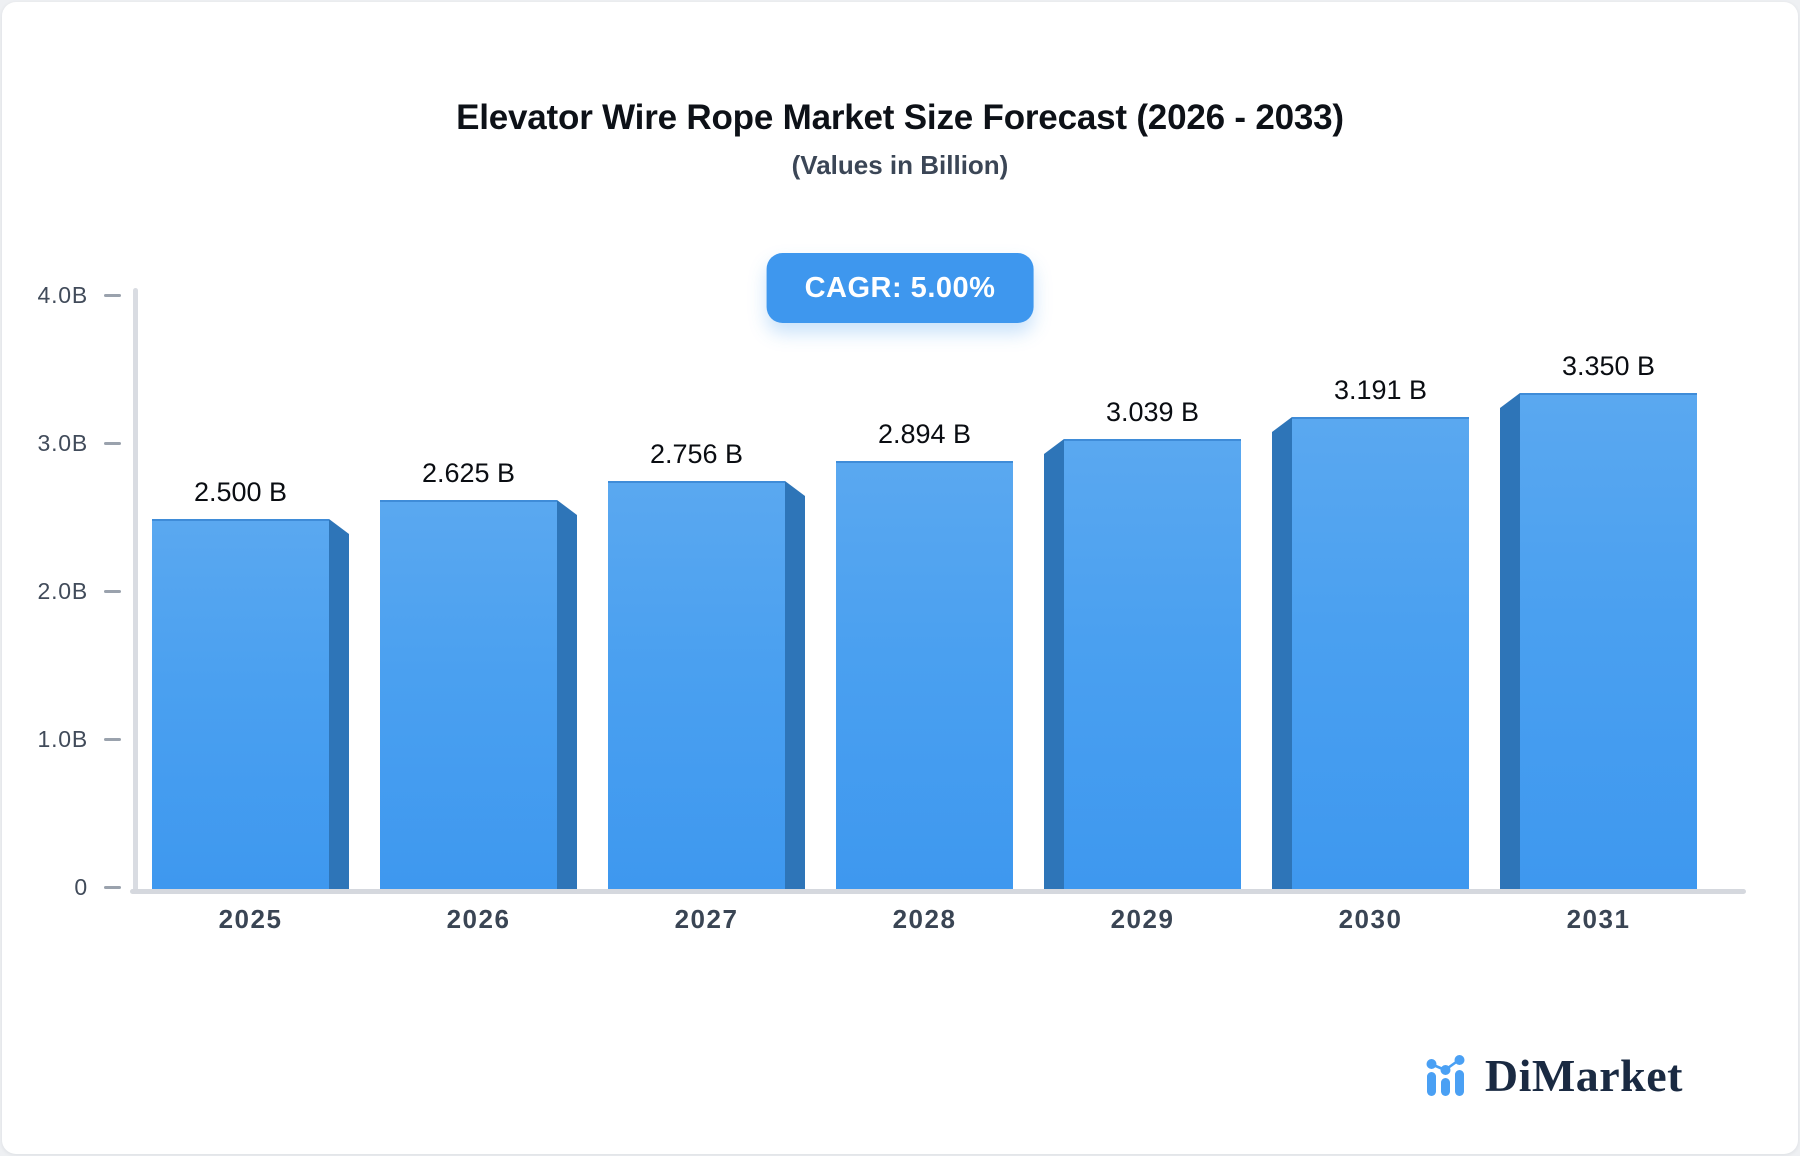 Image resolution: width=1800 pixels, height=1156 pixels. I want to click on bar-value-label: 2.500 B, so click(240, 492).